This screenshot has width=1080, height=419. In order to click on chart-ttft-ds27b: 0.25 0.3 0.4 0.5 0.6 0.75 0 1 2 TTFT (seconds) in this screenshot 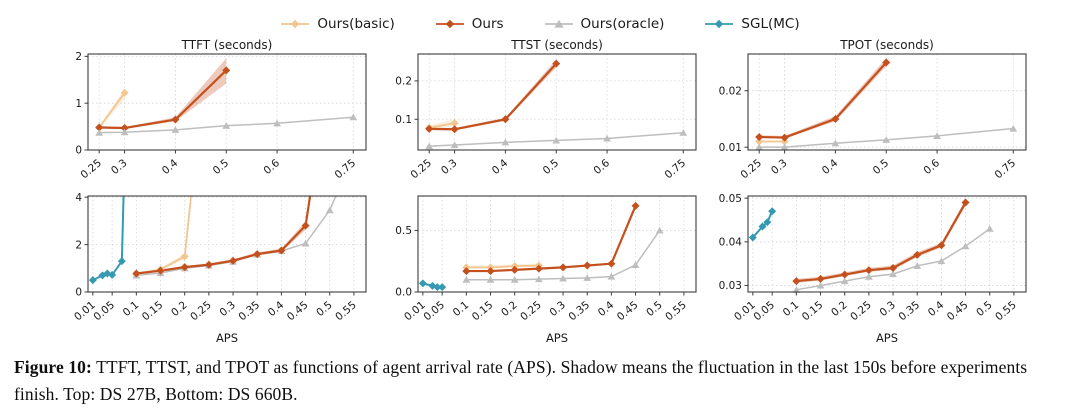, I will do `click(221, 109)`.